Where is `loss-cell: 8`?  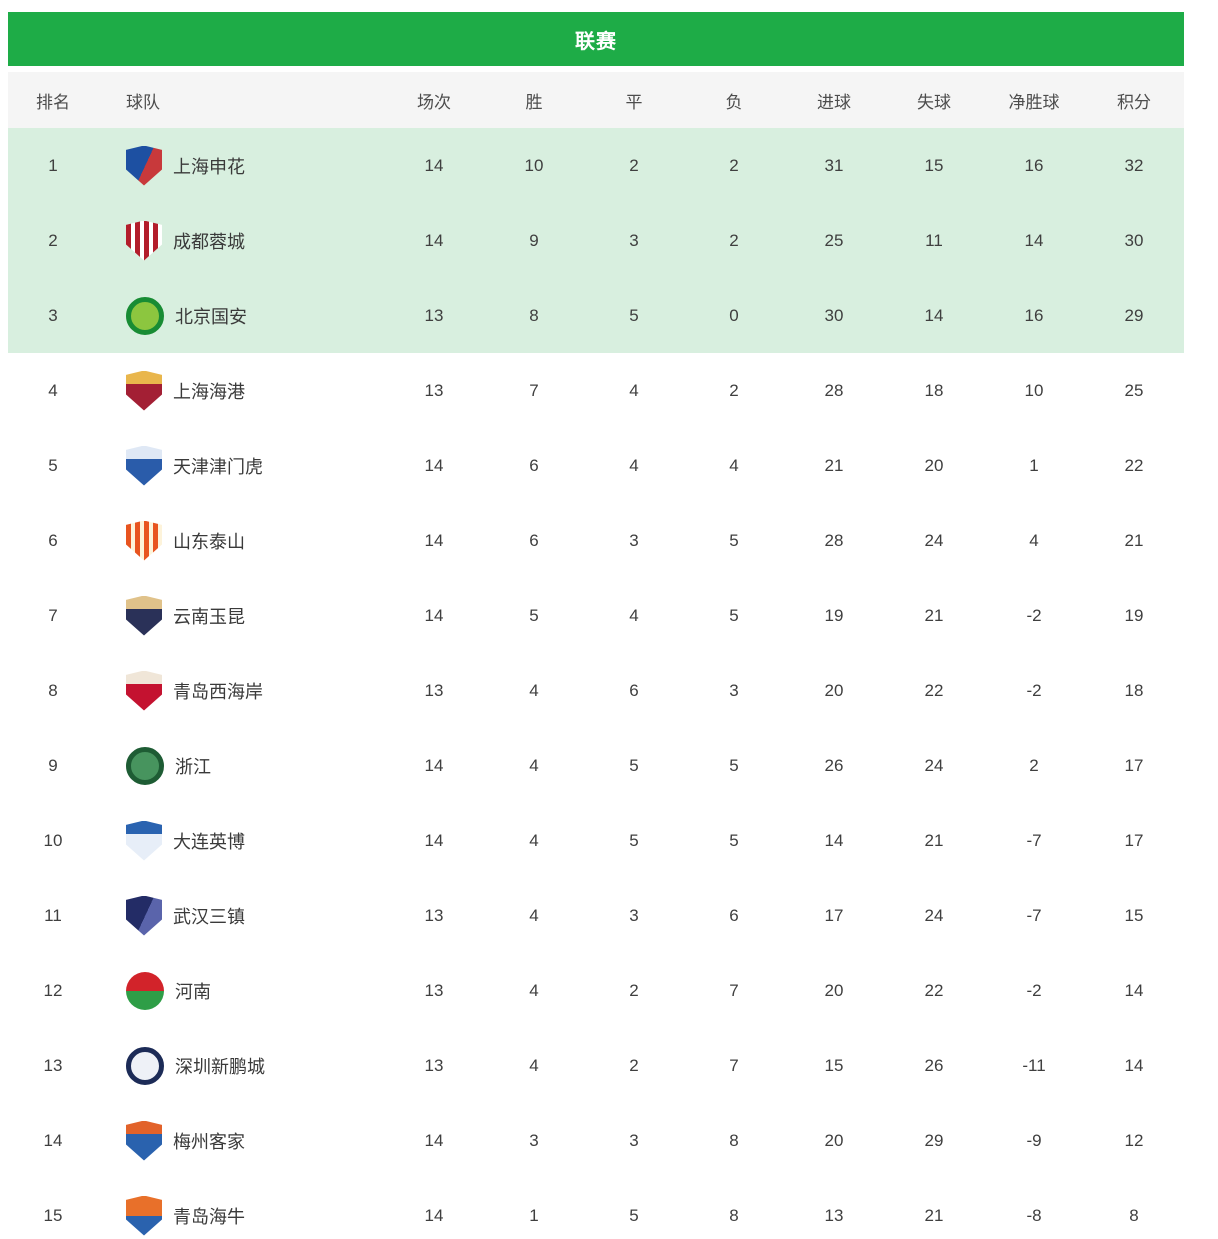
loss-cell: 8 is located at coordinates (734, 1215).